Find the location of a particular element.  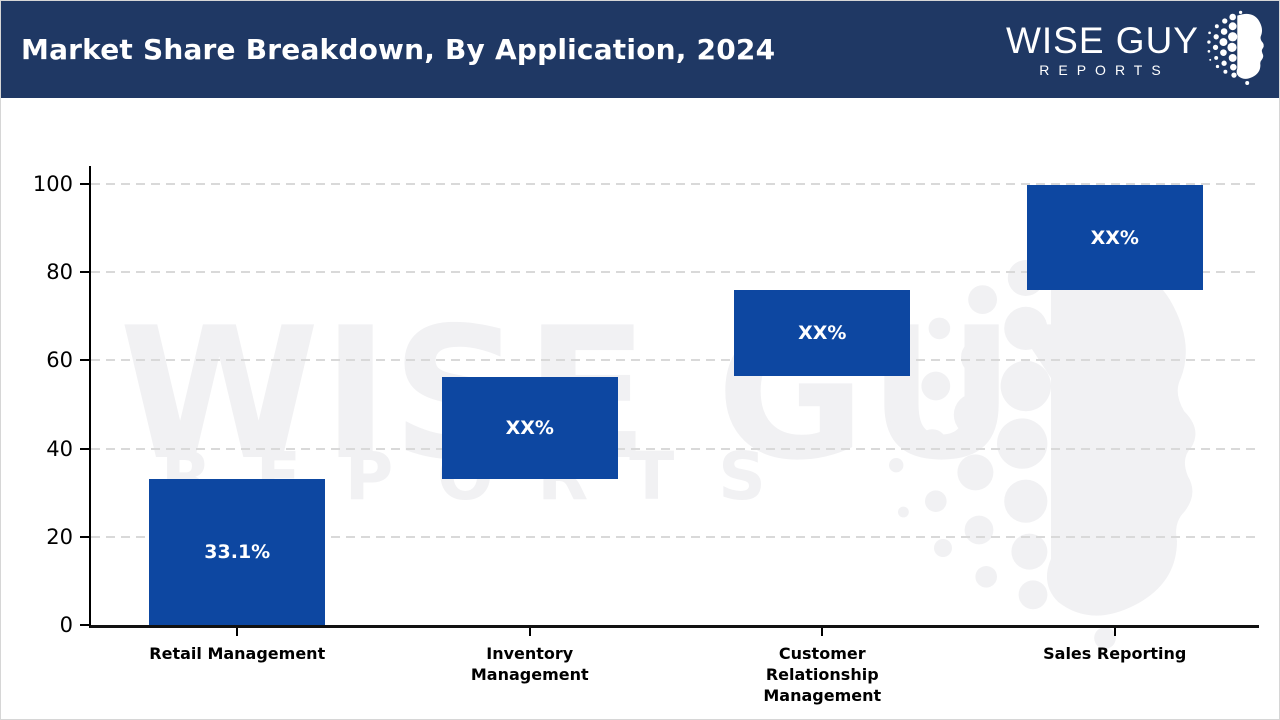

bar-segment-1: 33.1% is located at coordinates (237, 552).